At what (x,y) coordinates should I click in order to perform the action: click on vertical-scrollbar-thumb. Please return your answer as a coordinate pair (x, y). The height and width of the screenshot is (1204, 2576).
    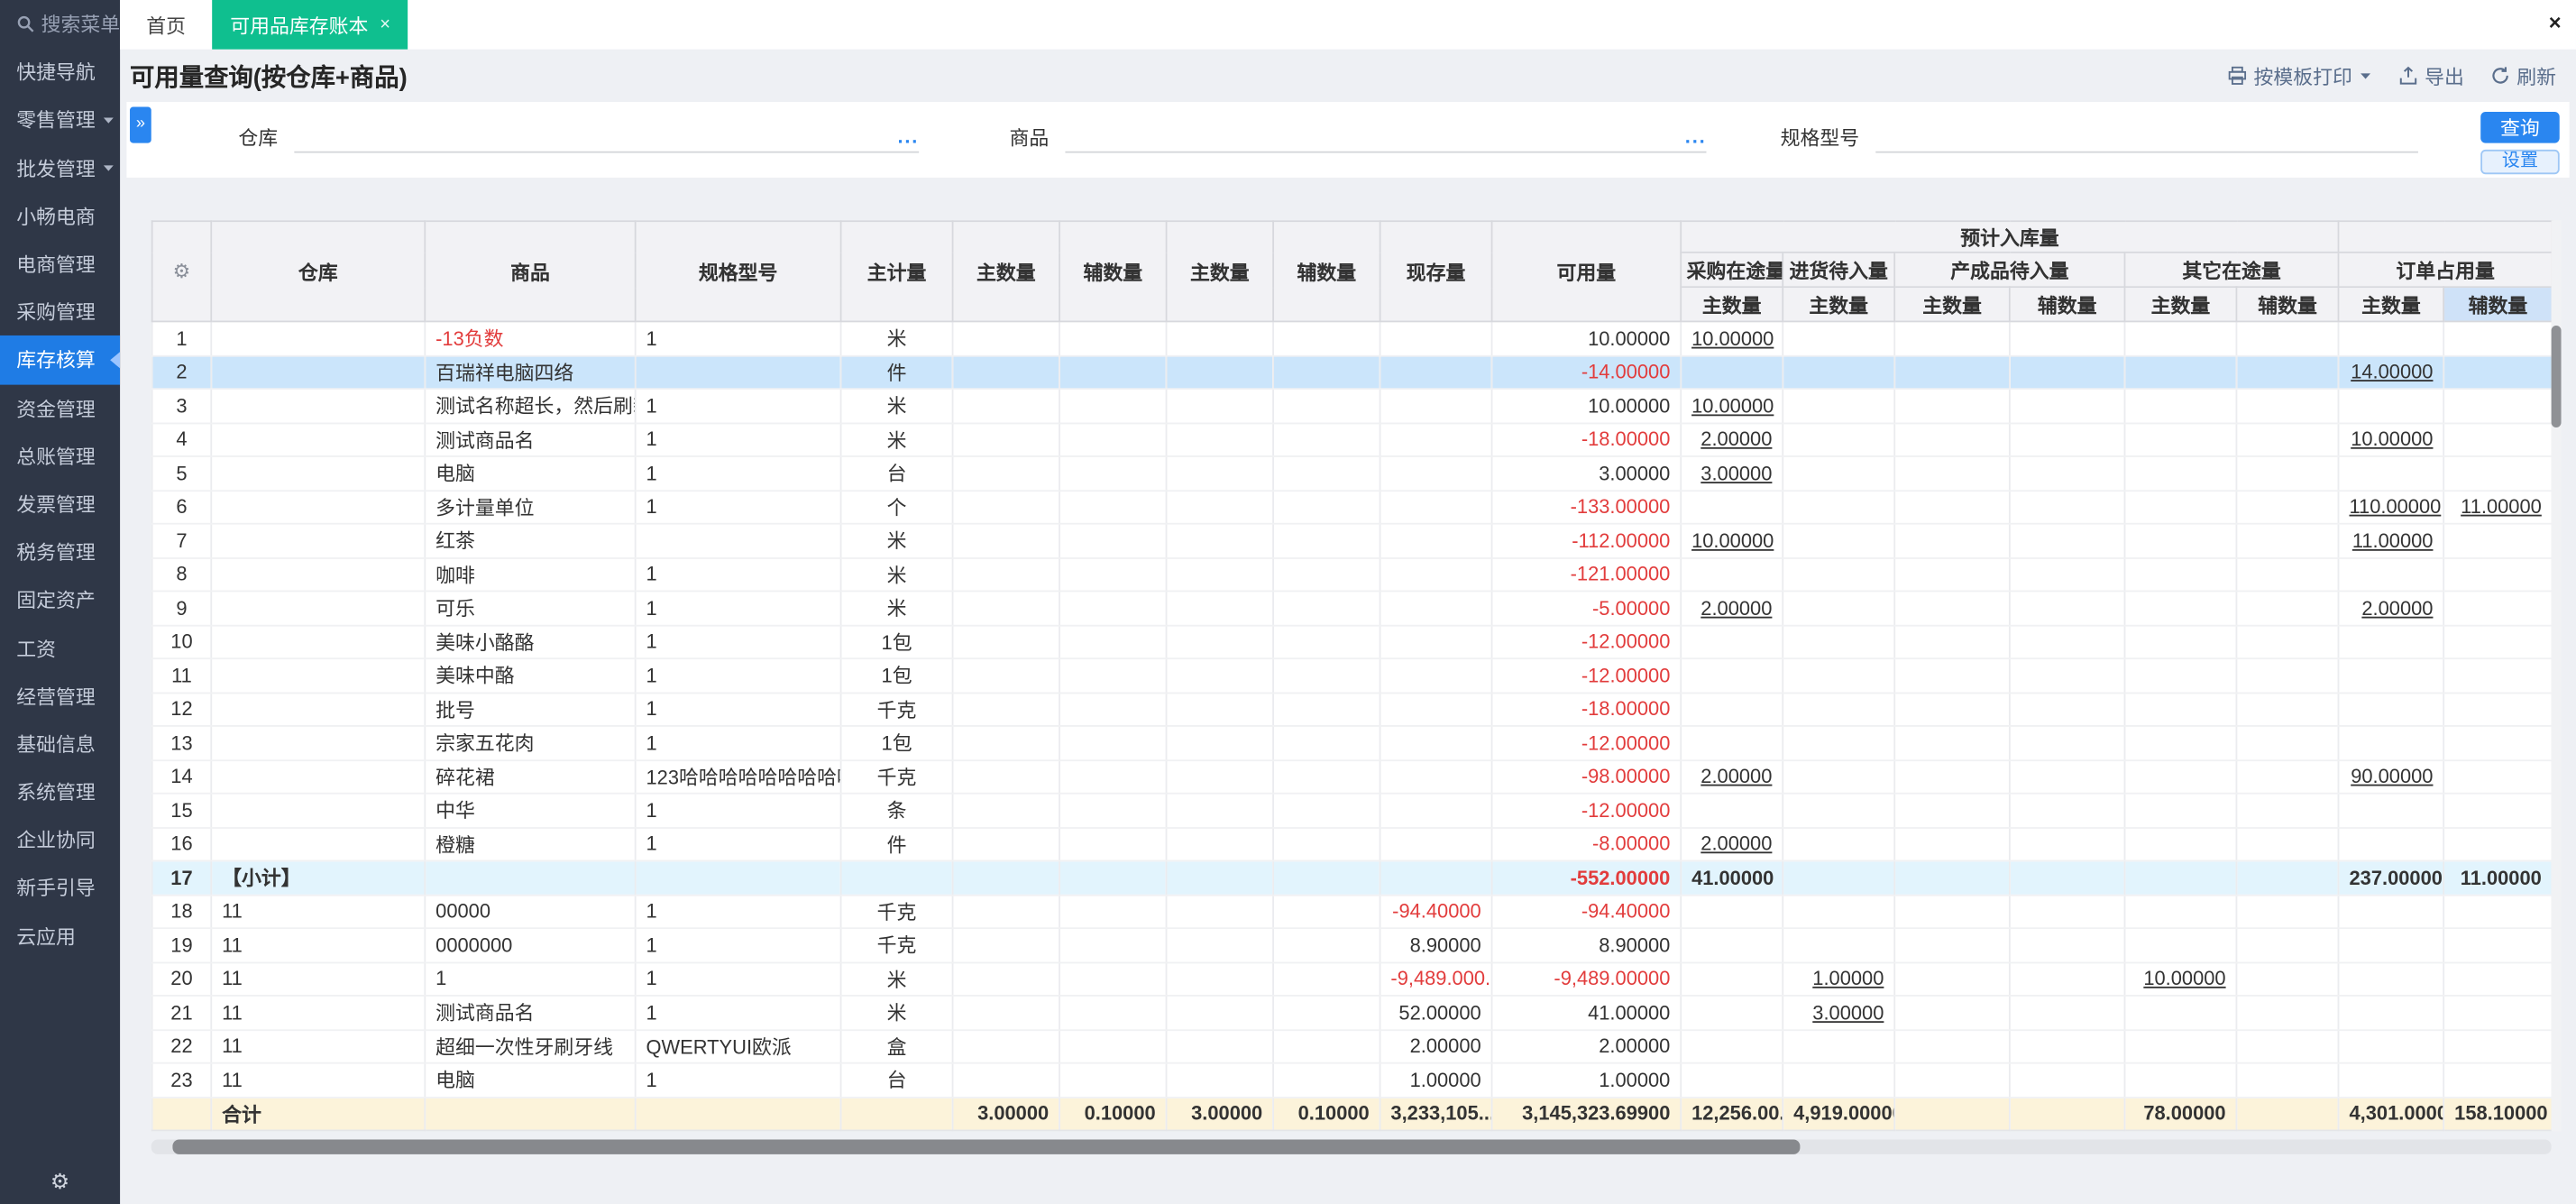
    Looking at the image, I should click on (2556, 376).